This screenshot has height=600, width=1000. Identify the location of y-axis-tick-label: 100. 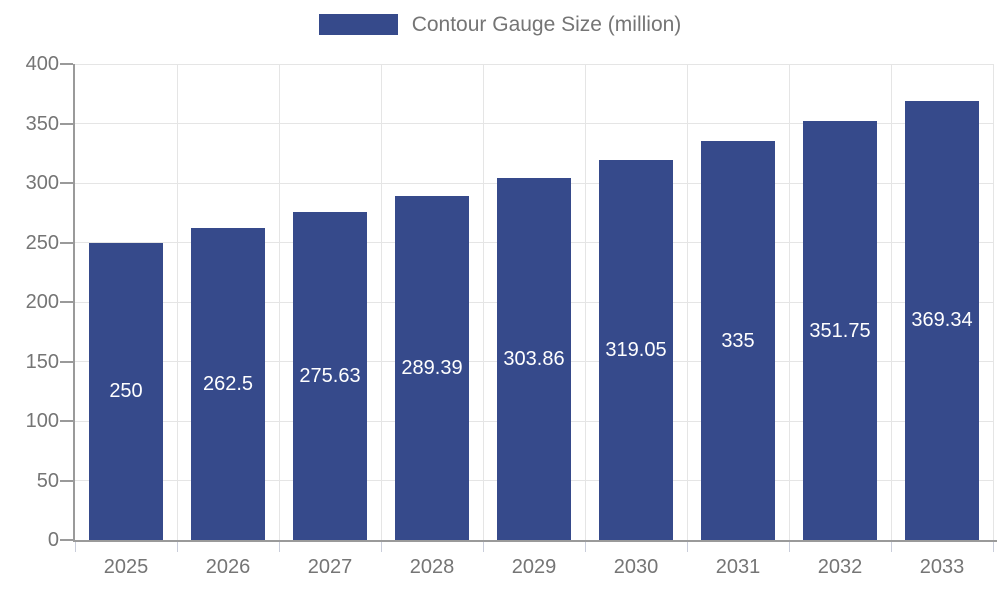
(42, 421).